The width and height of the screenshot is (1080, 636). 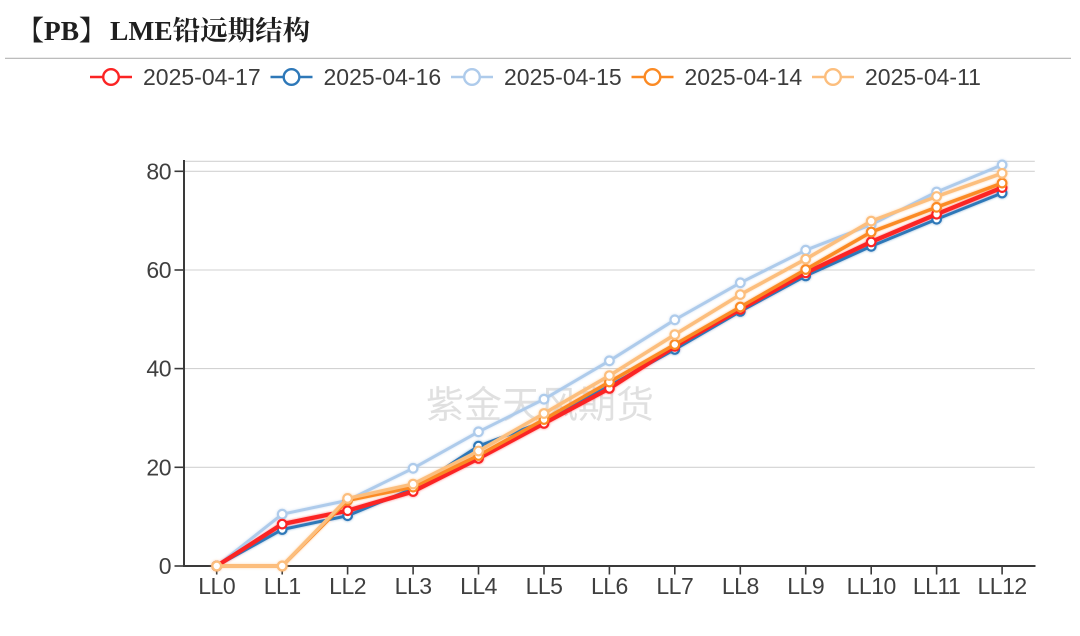 I want to click on svg-text: LL3, so click(x=413, y=586).